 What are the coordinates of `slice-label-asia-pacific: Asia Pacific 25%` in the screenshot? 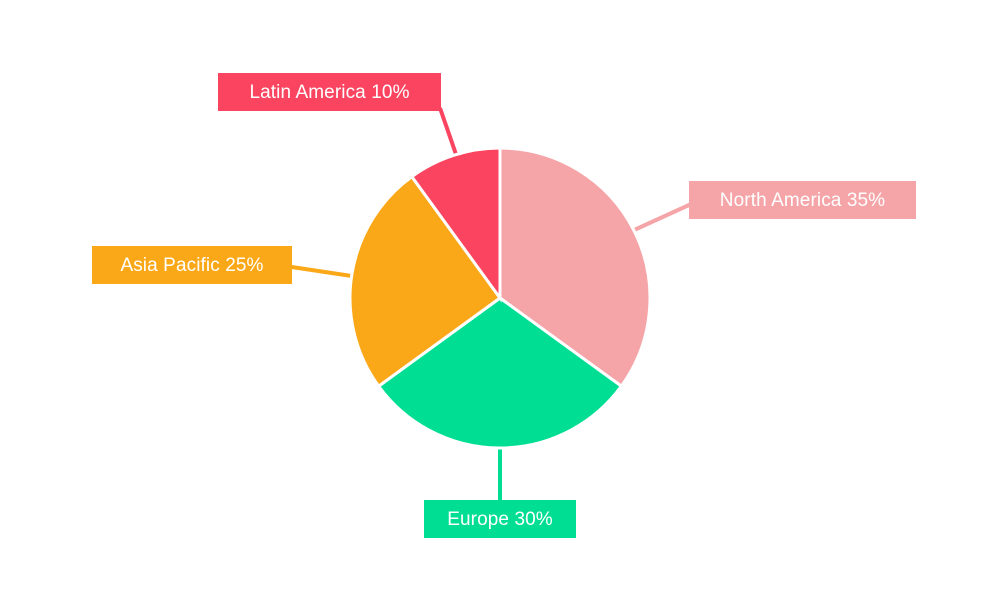 It's located at (192, 265).